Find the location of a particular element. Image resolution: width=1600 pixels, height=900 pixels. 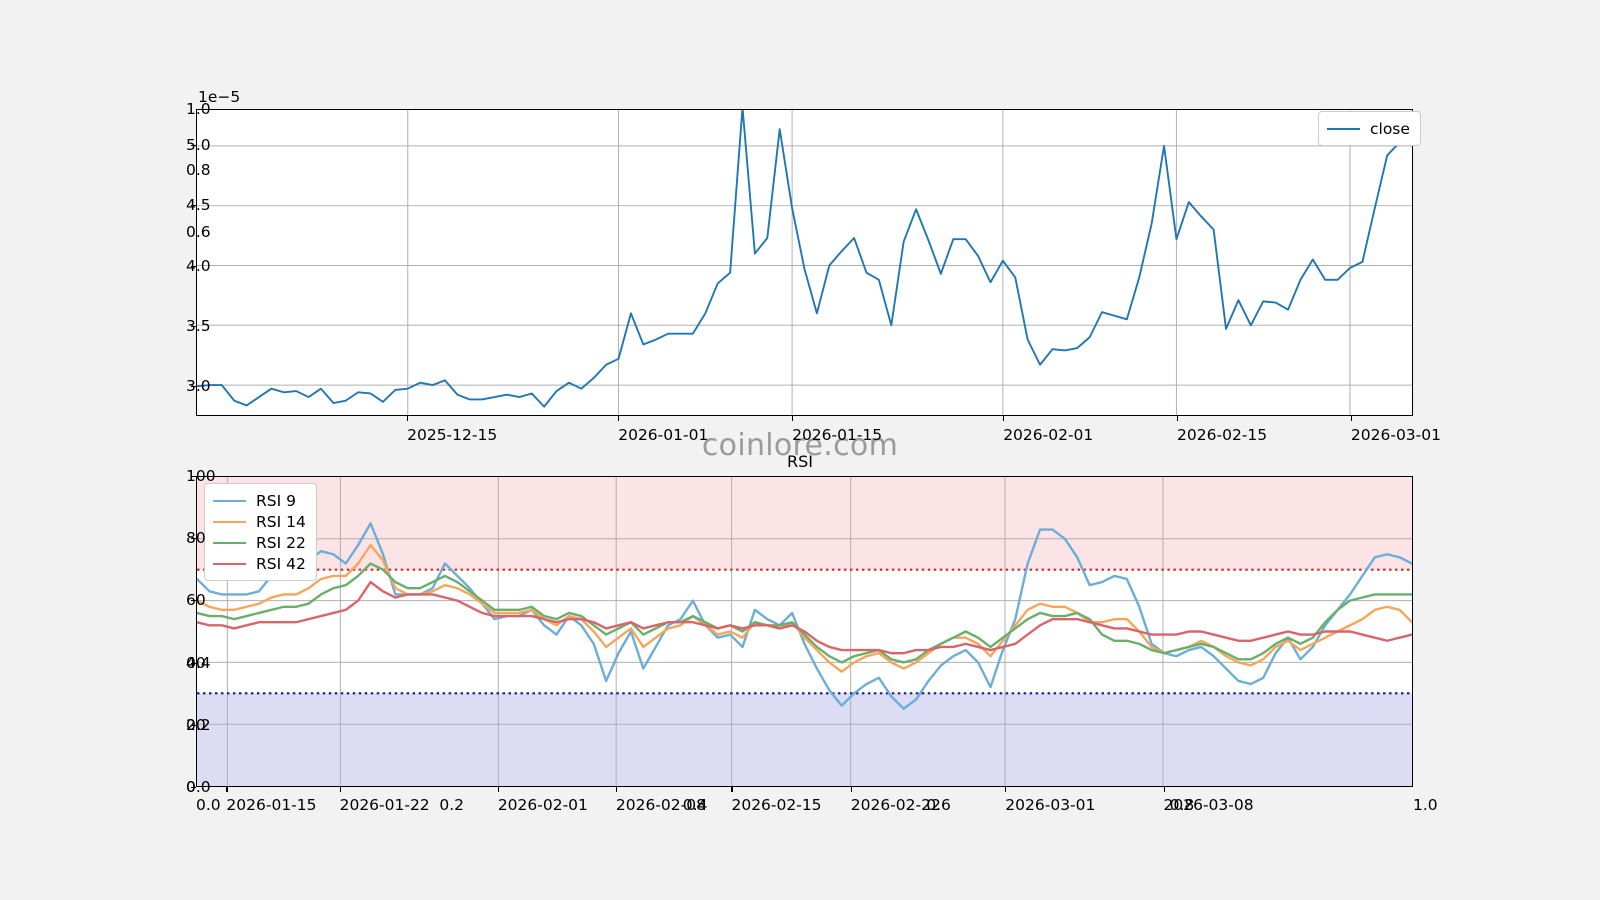

rsi-chart-title: RSI is located at coordinates (800, 461).